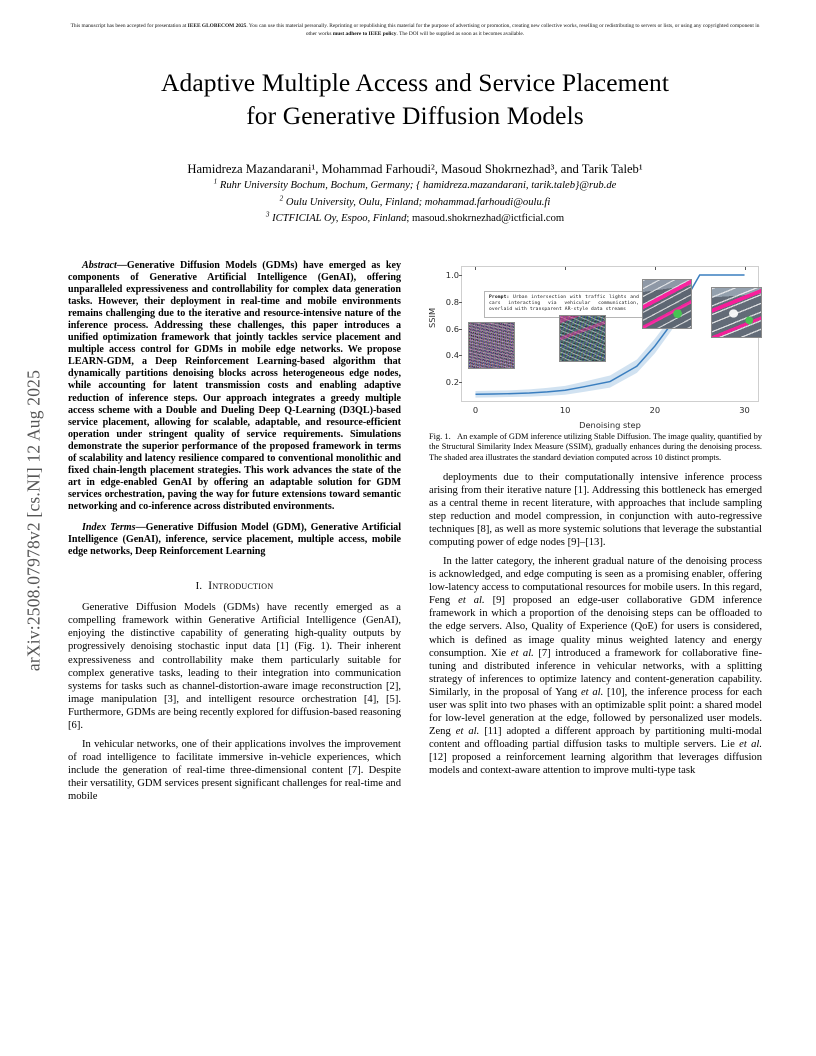 The height and width of the screenshot is (1056, 816). What do you see at coordinates (121, 265) in the screenshot?
I see `abstract-dash: —` at bounding box center [121, 265].